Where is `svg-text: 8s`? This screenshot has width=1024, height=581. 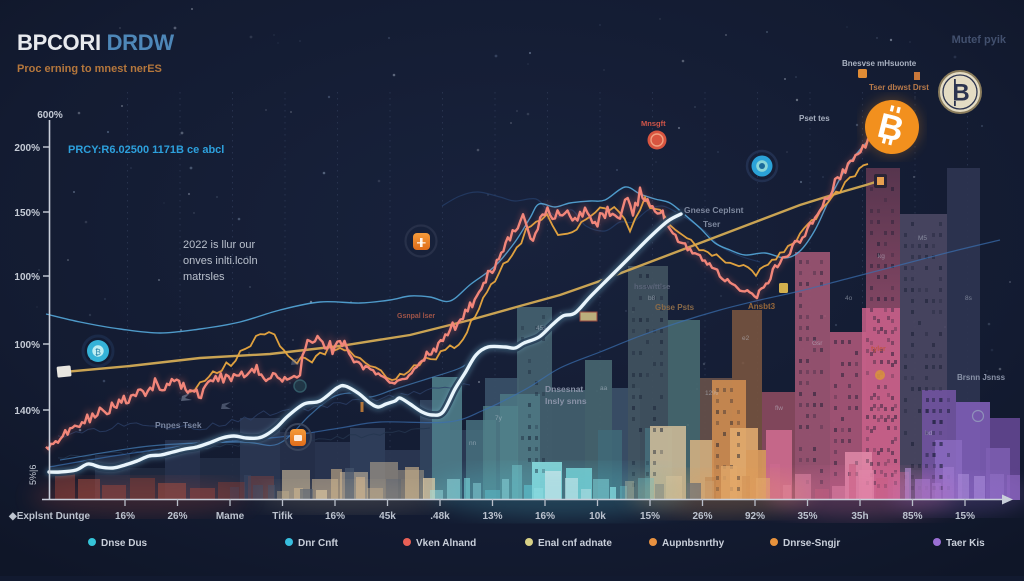
svg-text: 8s is located at coordinates (969, 298).